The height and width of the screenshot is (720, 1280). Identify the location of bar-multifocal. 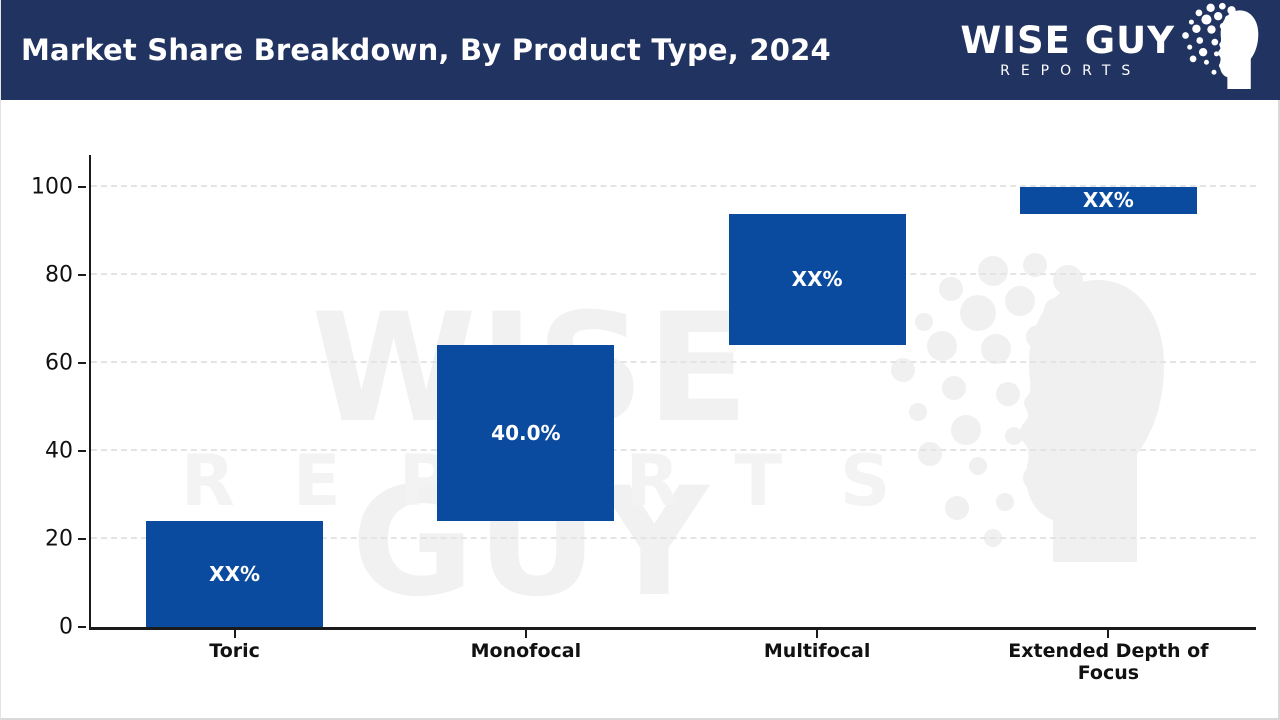
(817, 279).